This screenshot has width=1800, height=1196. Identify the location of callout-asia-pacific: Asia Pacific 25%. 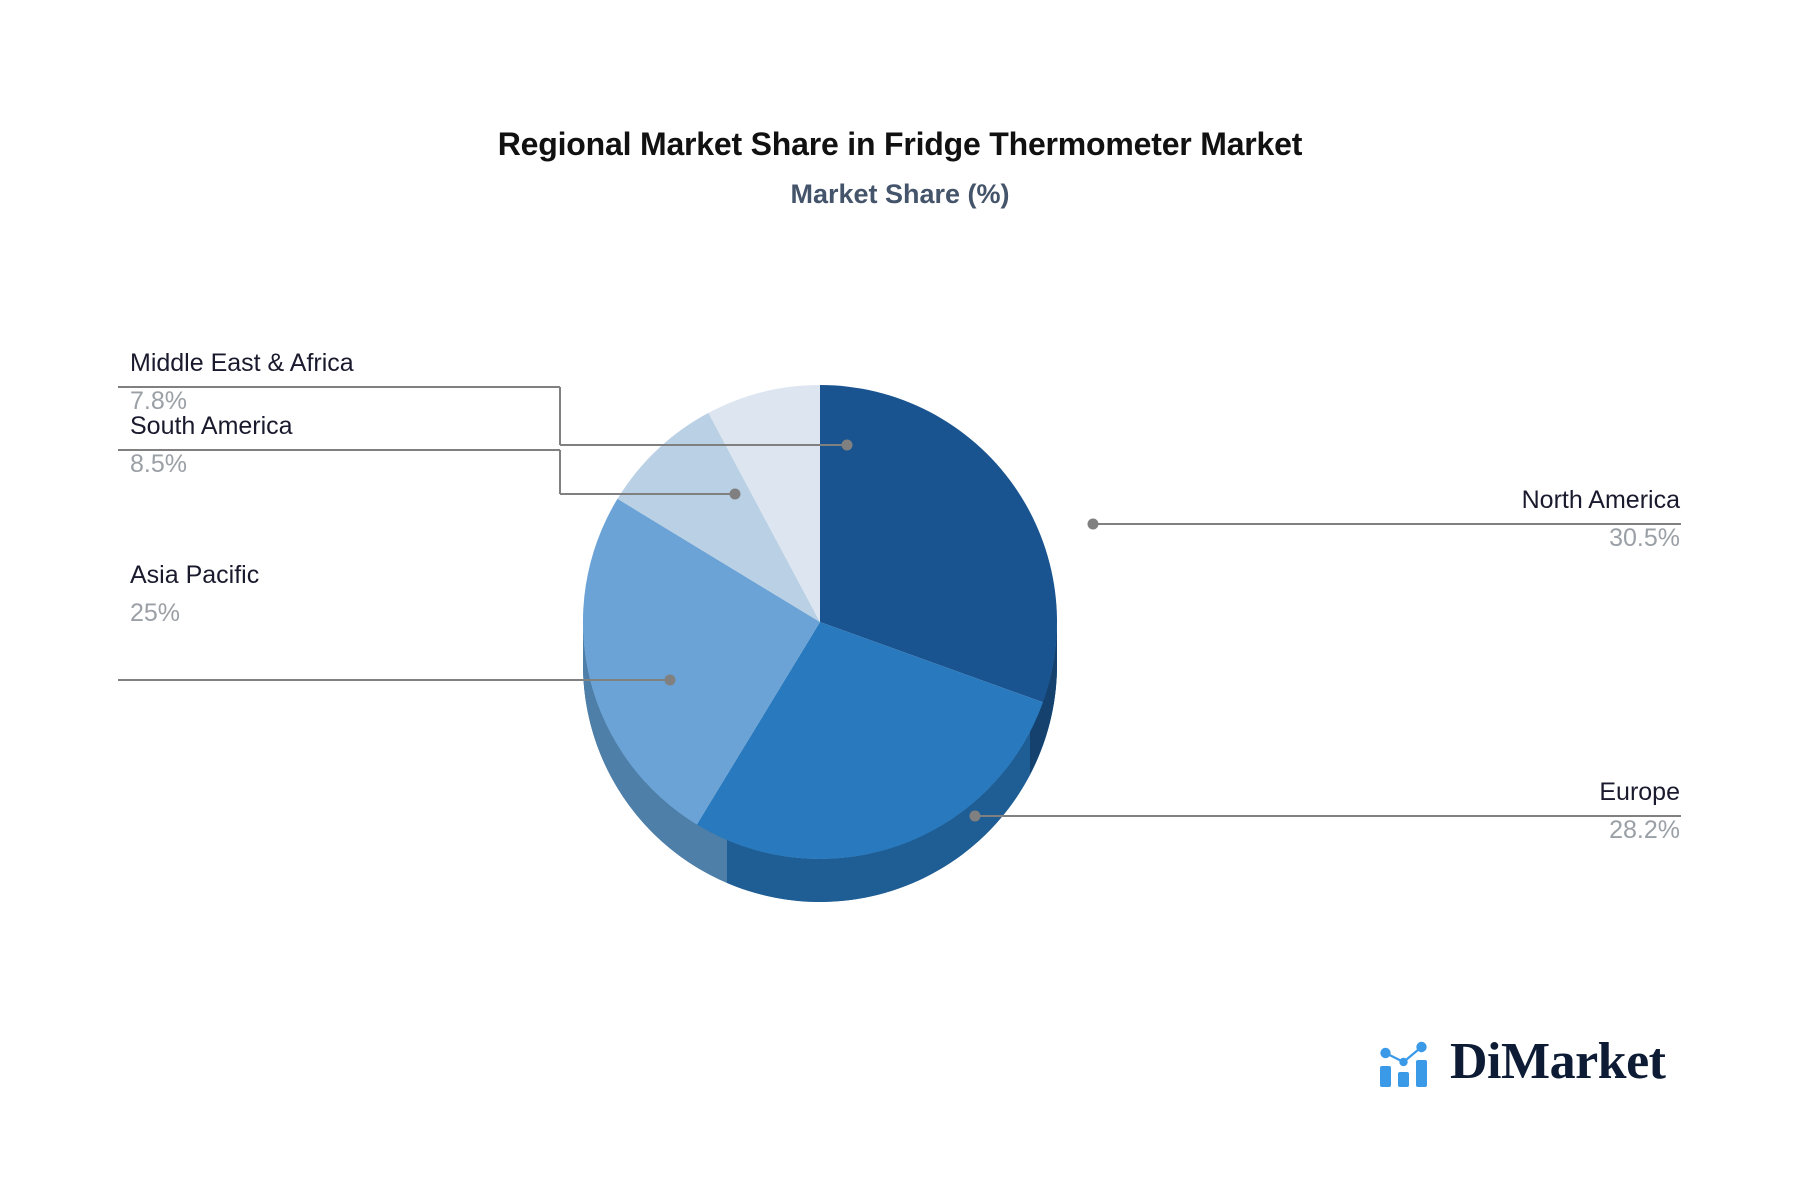
(194, 595).